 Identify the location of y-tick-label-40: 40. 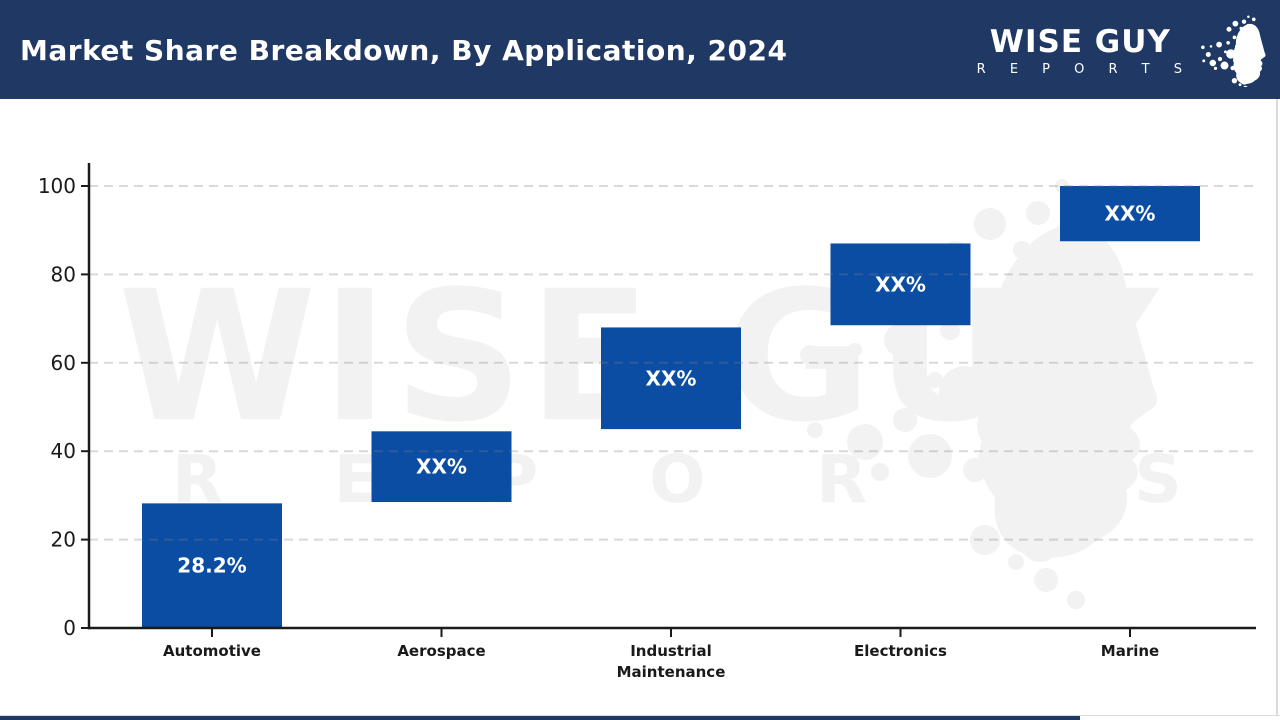
(63, 451).